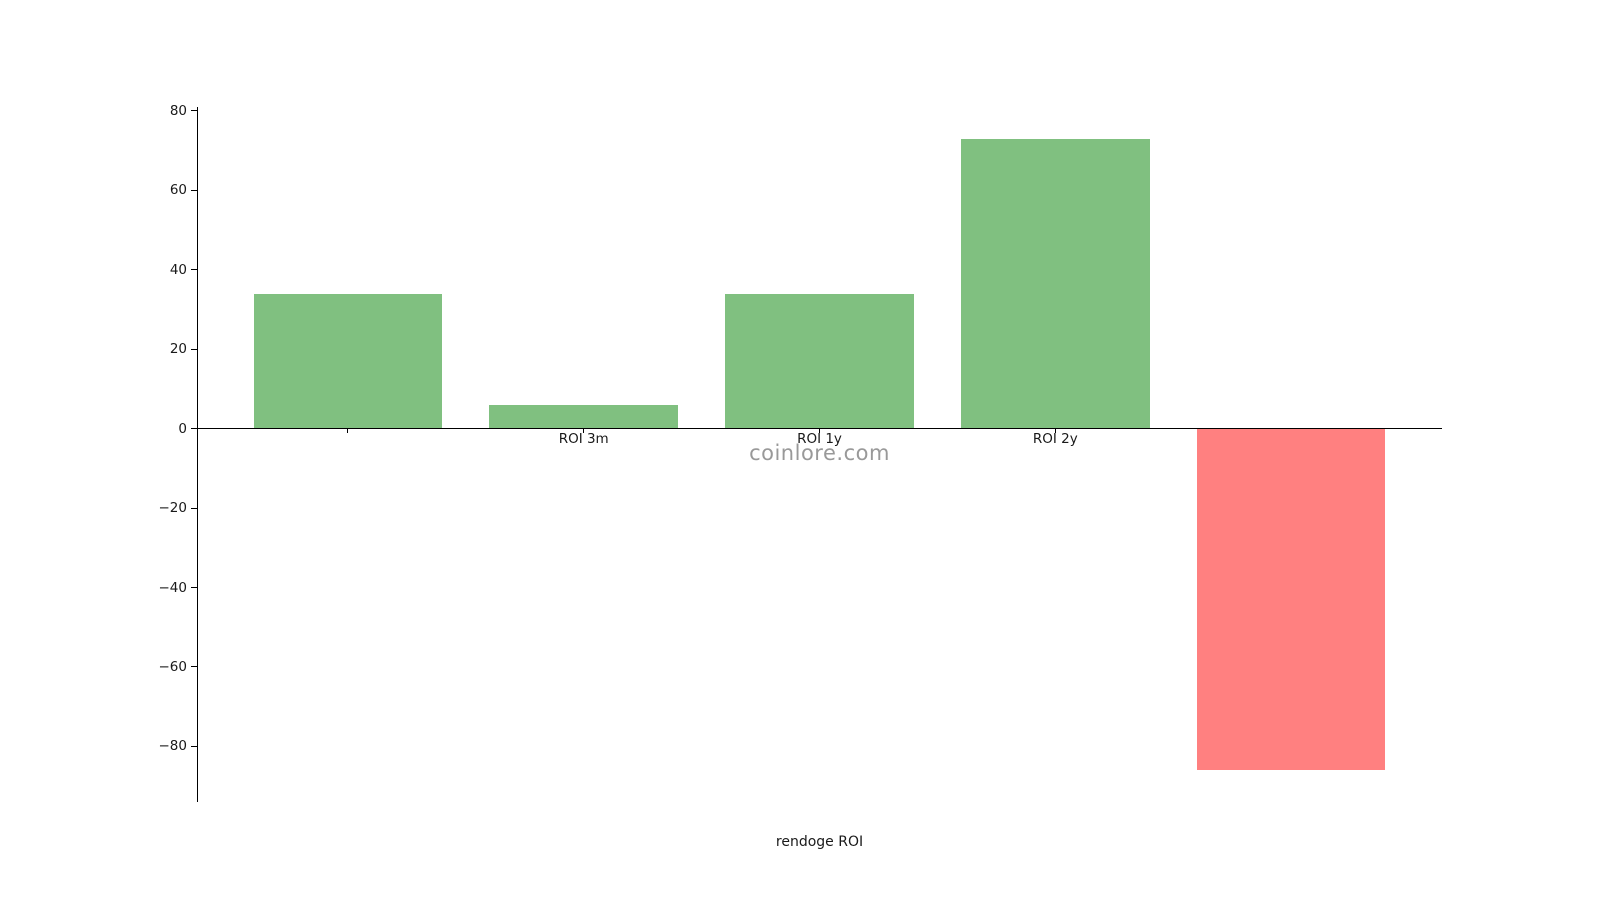 This screenshot has height=900, width=1600. What do you see at coordinates (182, 428) in the screenshot?
I see `y-tick-label: 0` at bounding box center [182, 428].